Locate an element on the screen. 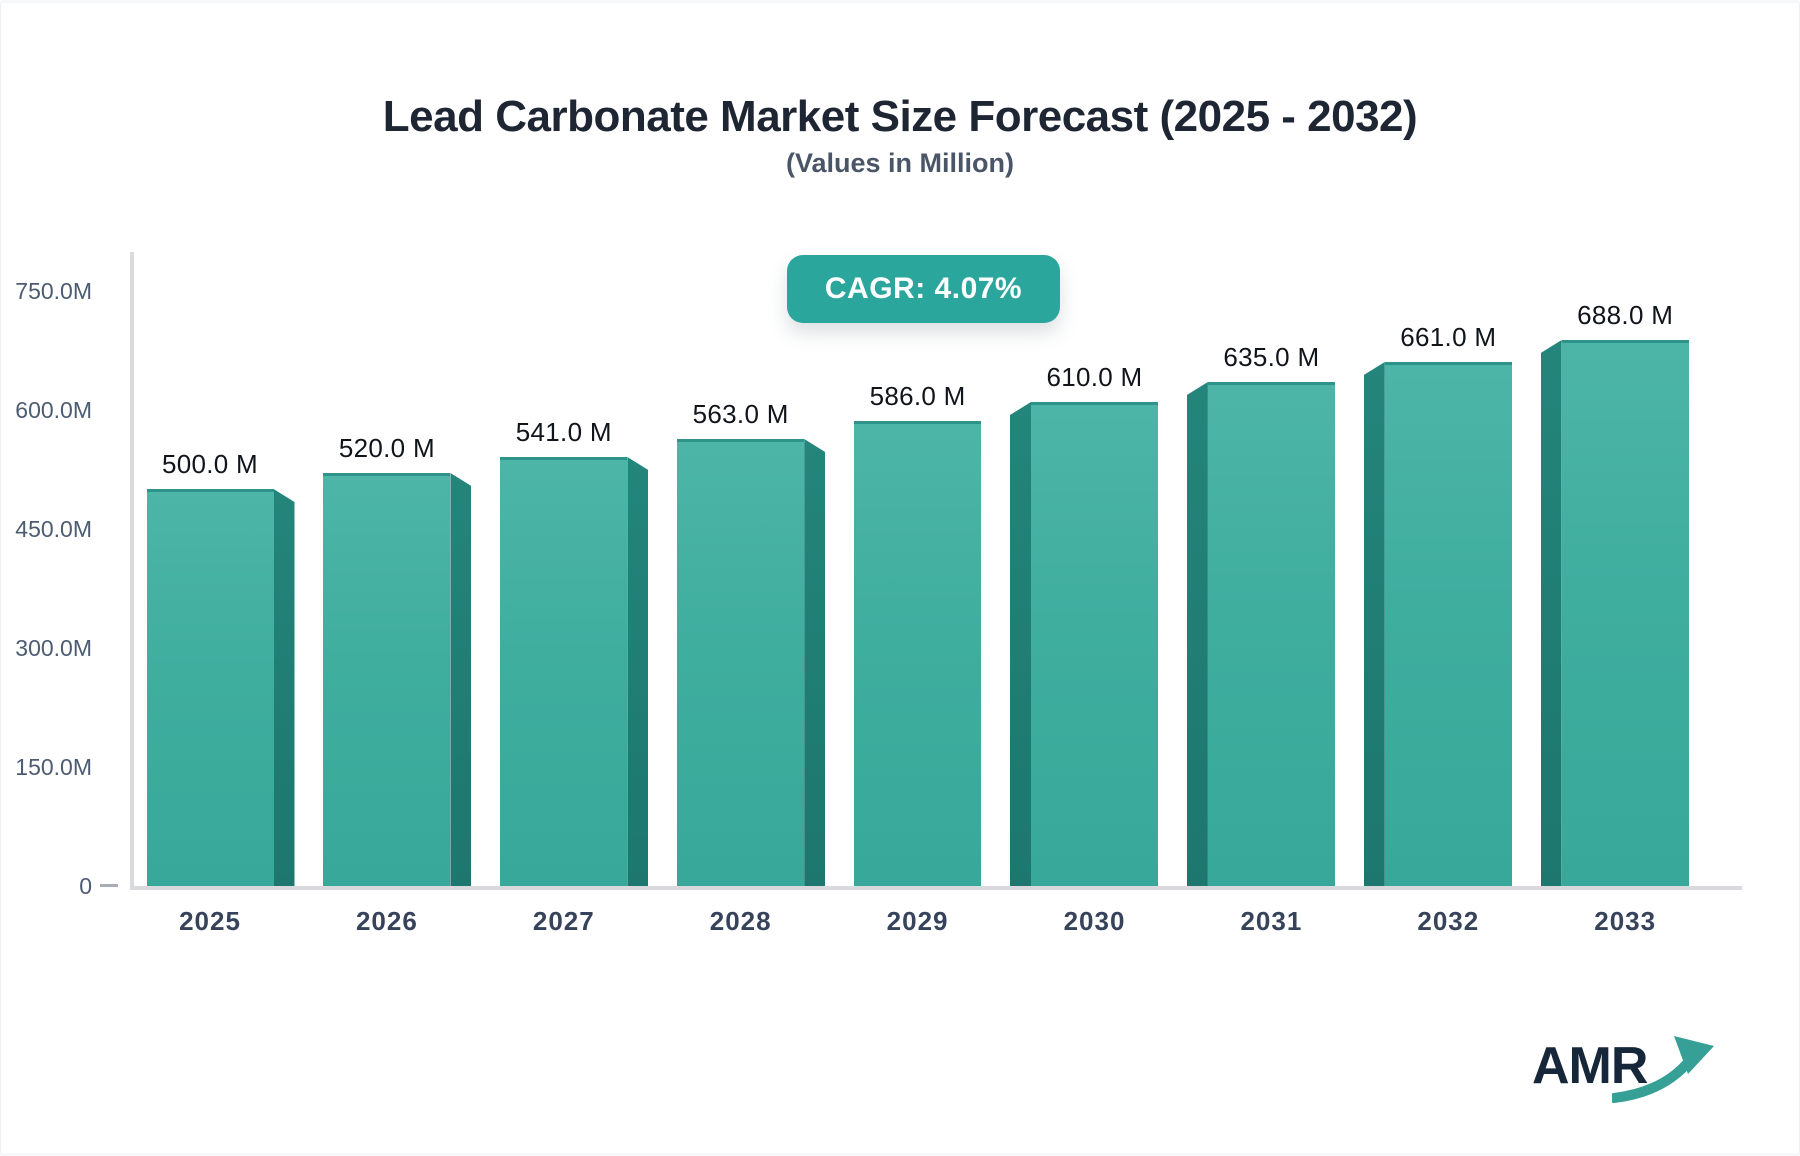 This screenshot has height=1156, width=1800. x-axis-label: 2026 is located at coordinates (386, 921).